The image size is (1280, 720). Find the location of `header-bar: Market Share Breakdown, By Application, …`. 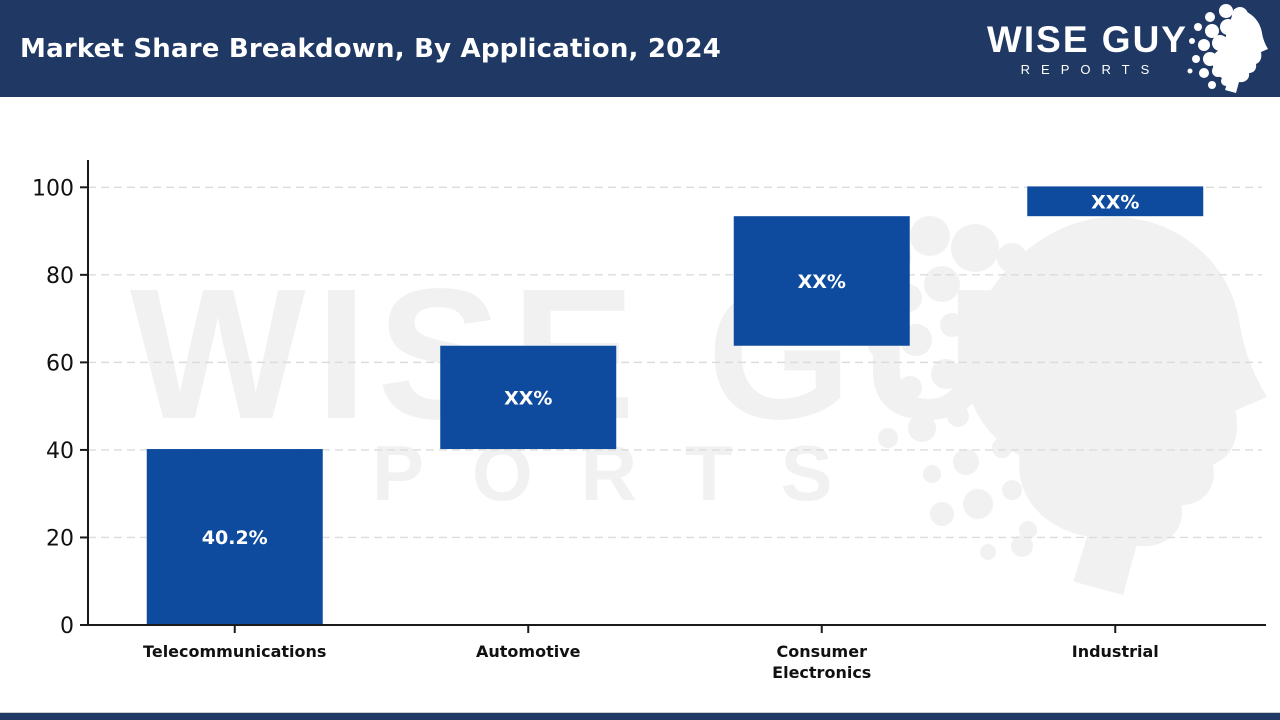

header-bar: Market Share Breakdown, By Application, … is located at coordinates (640, 48).